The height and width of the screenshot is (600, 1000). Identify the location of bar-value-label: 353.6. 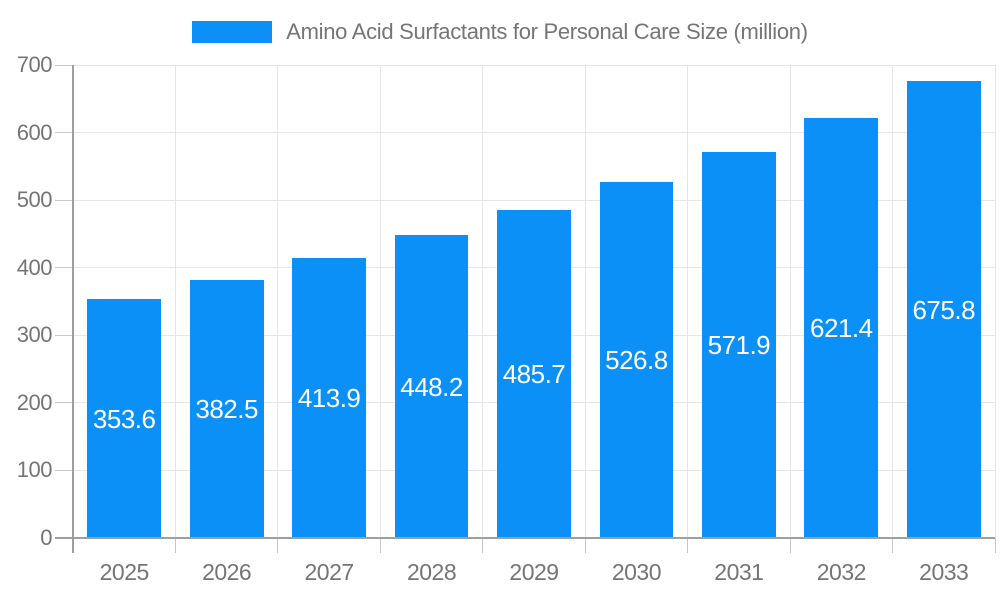
(124, 418).